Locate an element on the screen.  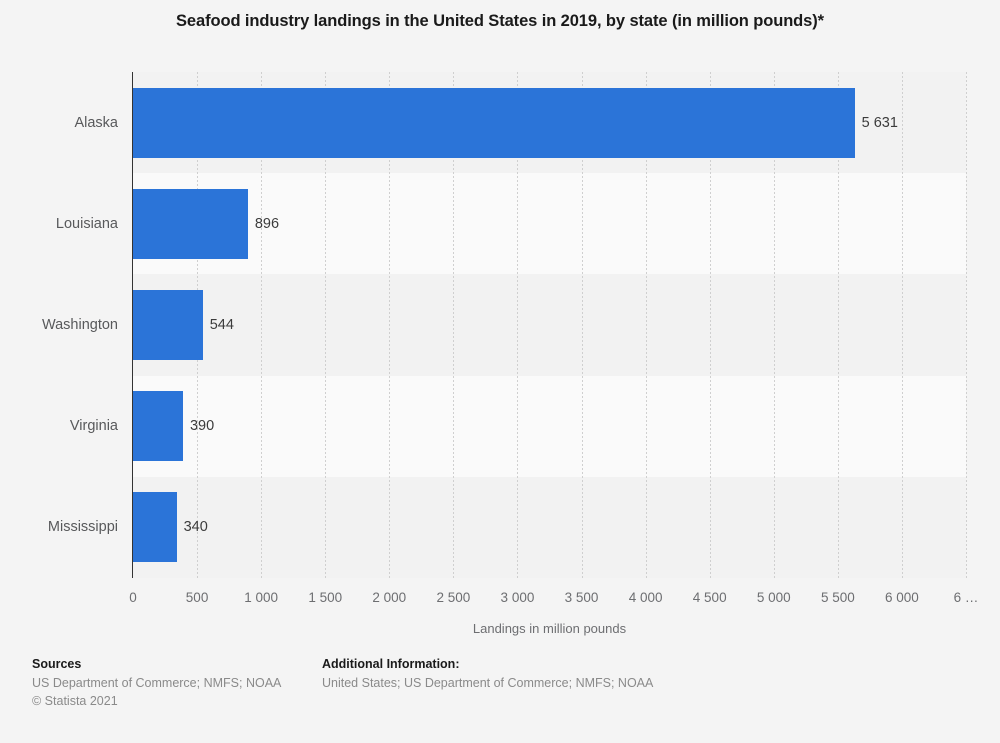
x-tick-label: 6 000 is located at coordinates (902, 597).